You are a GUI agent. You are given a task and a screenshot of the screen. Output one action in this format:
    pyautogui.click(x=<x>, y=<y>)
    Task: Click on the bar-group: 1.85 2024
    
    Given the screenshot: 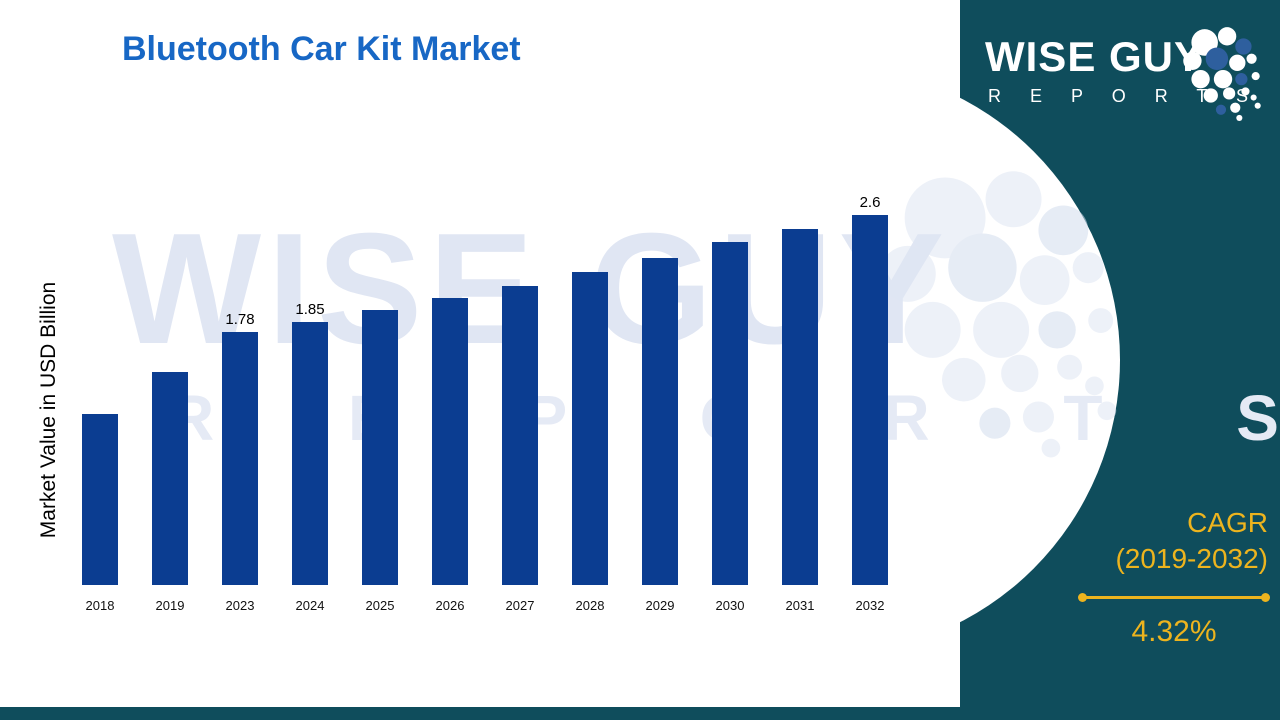 What is the action you would take?
    pyautogui.click(x=310, y=457)
    